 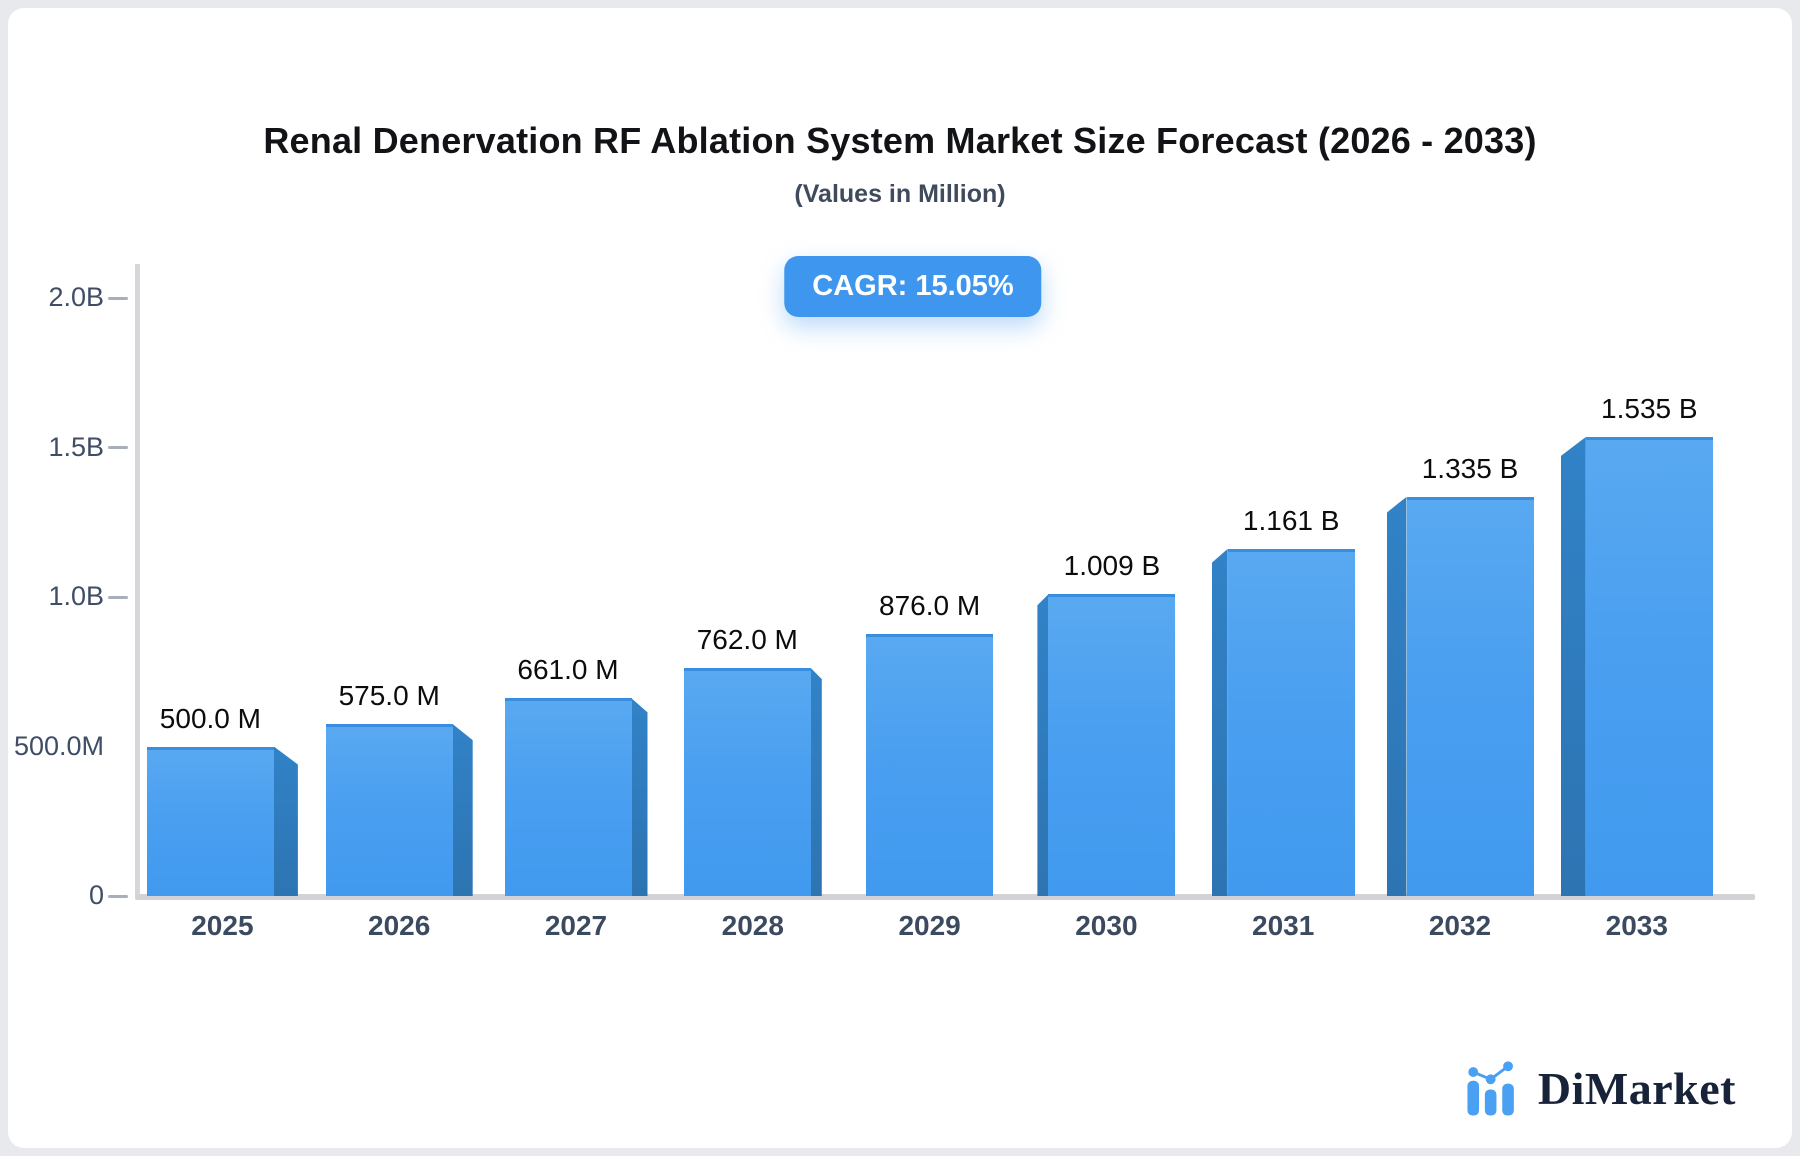 I want to click on y-tick-label: 1.0B, so click(x=76, y=596).